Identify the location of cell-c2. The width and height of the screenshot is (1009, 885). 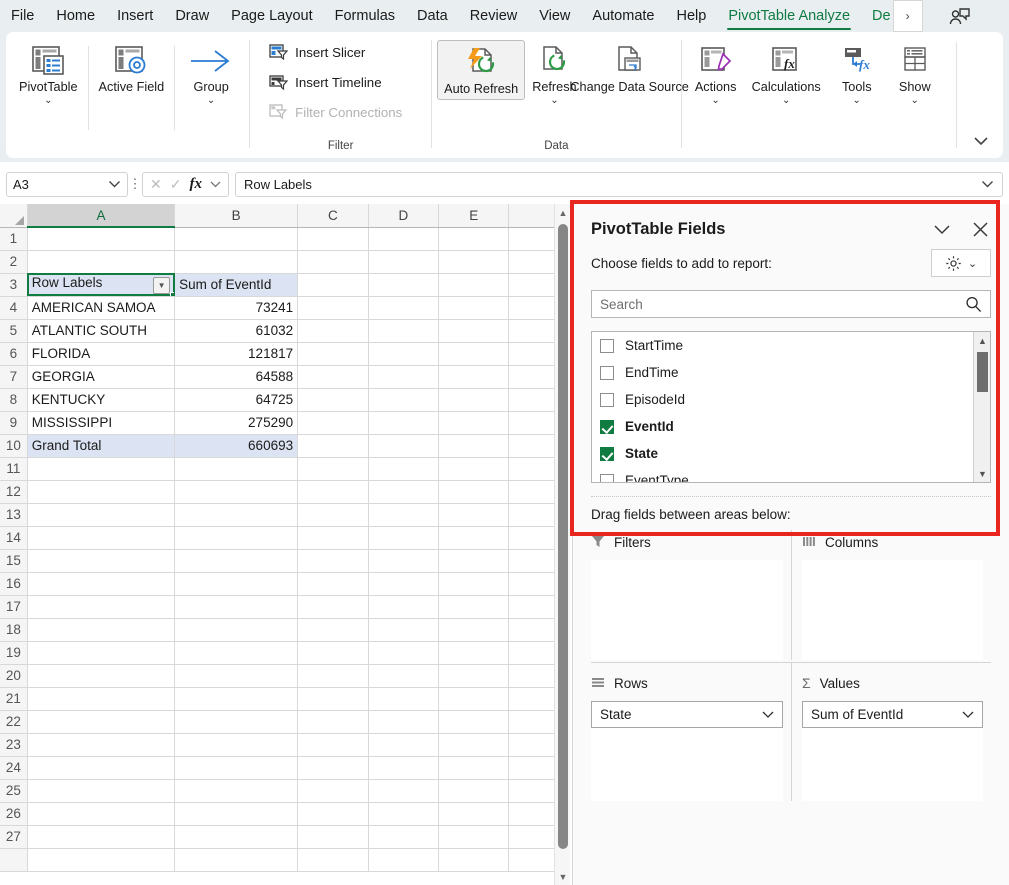
(333, 262).